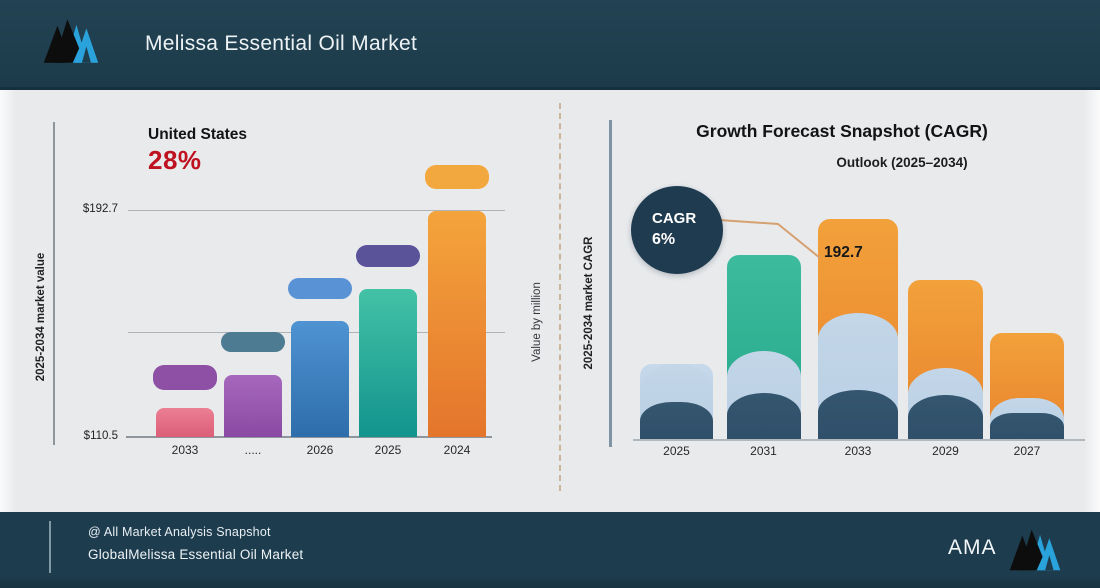 This screenshot has height=588, width=1100. I want to click on right-x-axis-line, so click(859, 440).